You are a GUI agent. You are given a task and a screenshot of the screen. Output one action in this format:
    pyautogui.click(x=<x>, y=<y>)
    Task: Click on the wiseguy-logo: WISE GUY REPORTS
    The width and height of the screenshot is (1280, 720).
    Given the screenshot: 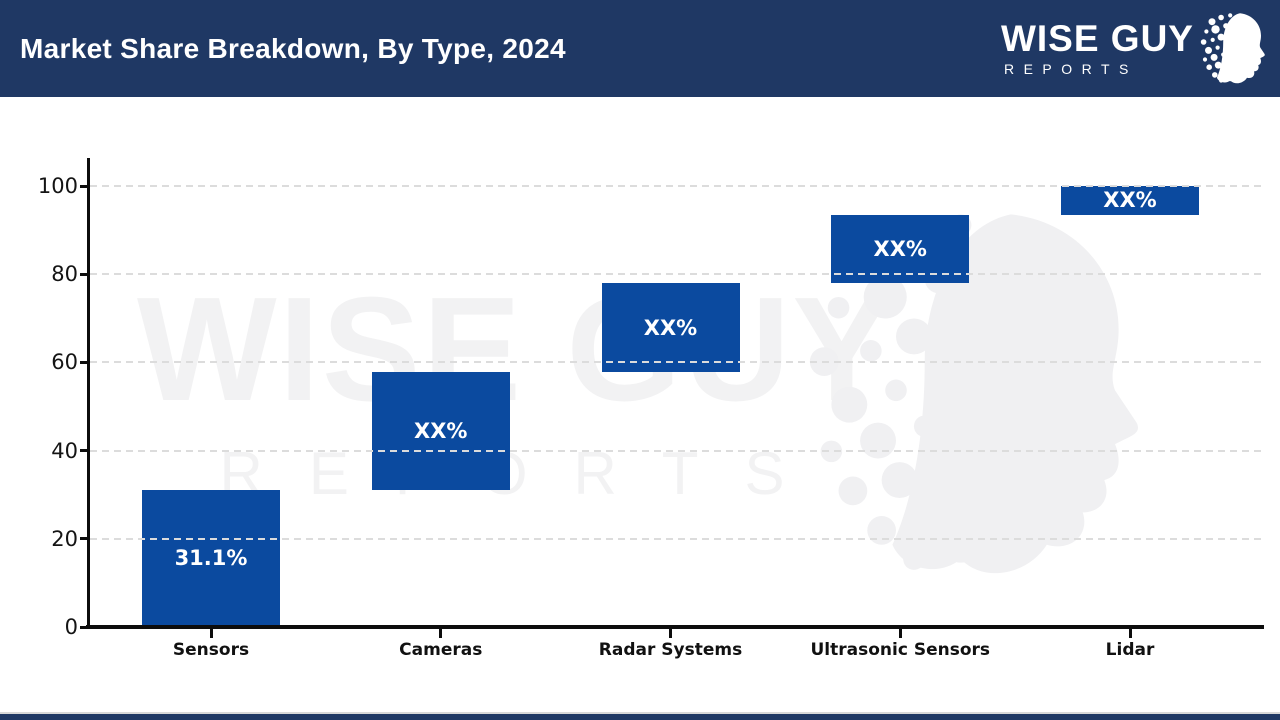 What is the action you would take?
    pyautogui.click(x=1134, y=48)
    